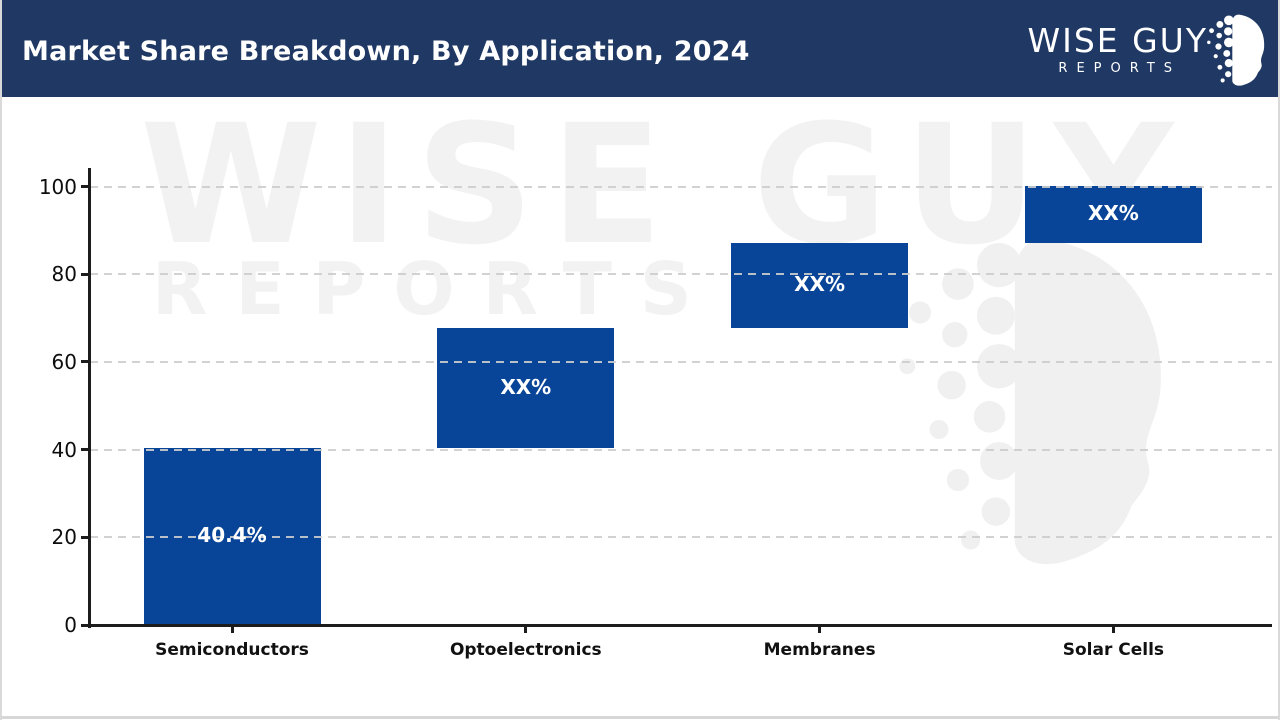 Image resolution: width=1280 pixels, height=720 pixels. I want to click on bar-optoelectronics, so click(526, 388).